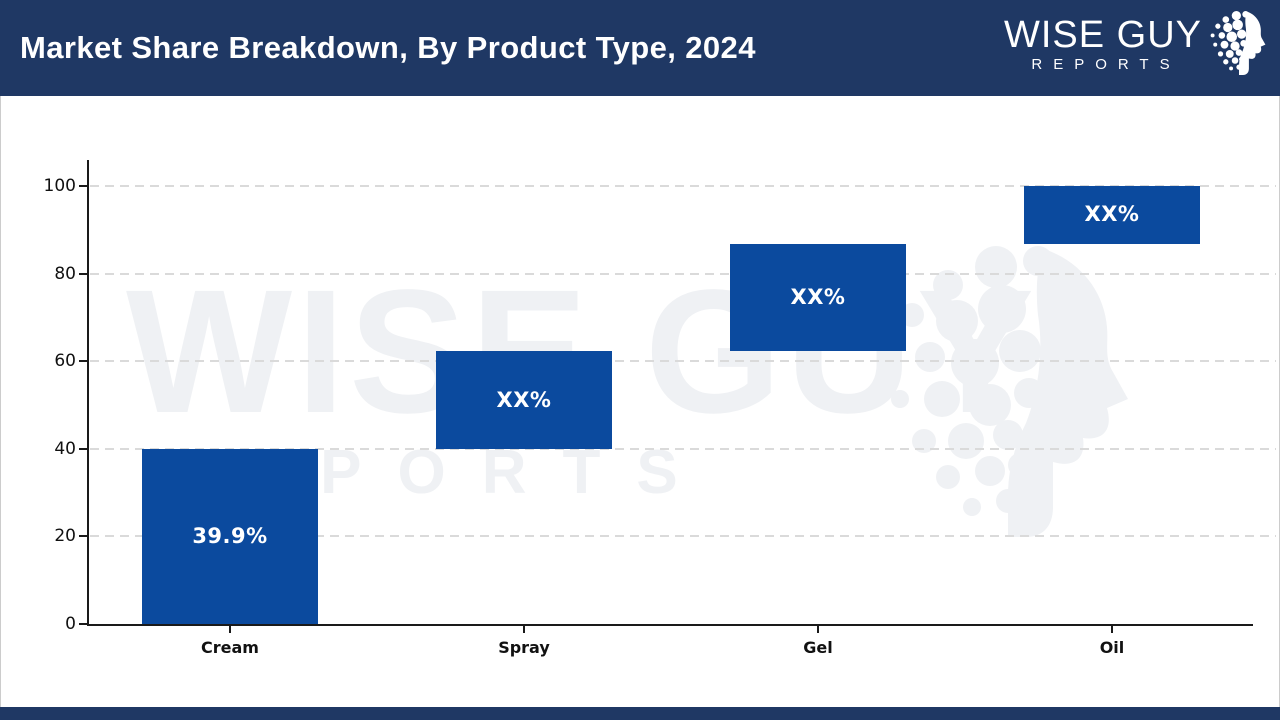 The image size is (1280, 720). I want to click on x-tick-gel, so click(818, 629).